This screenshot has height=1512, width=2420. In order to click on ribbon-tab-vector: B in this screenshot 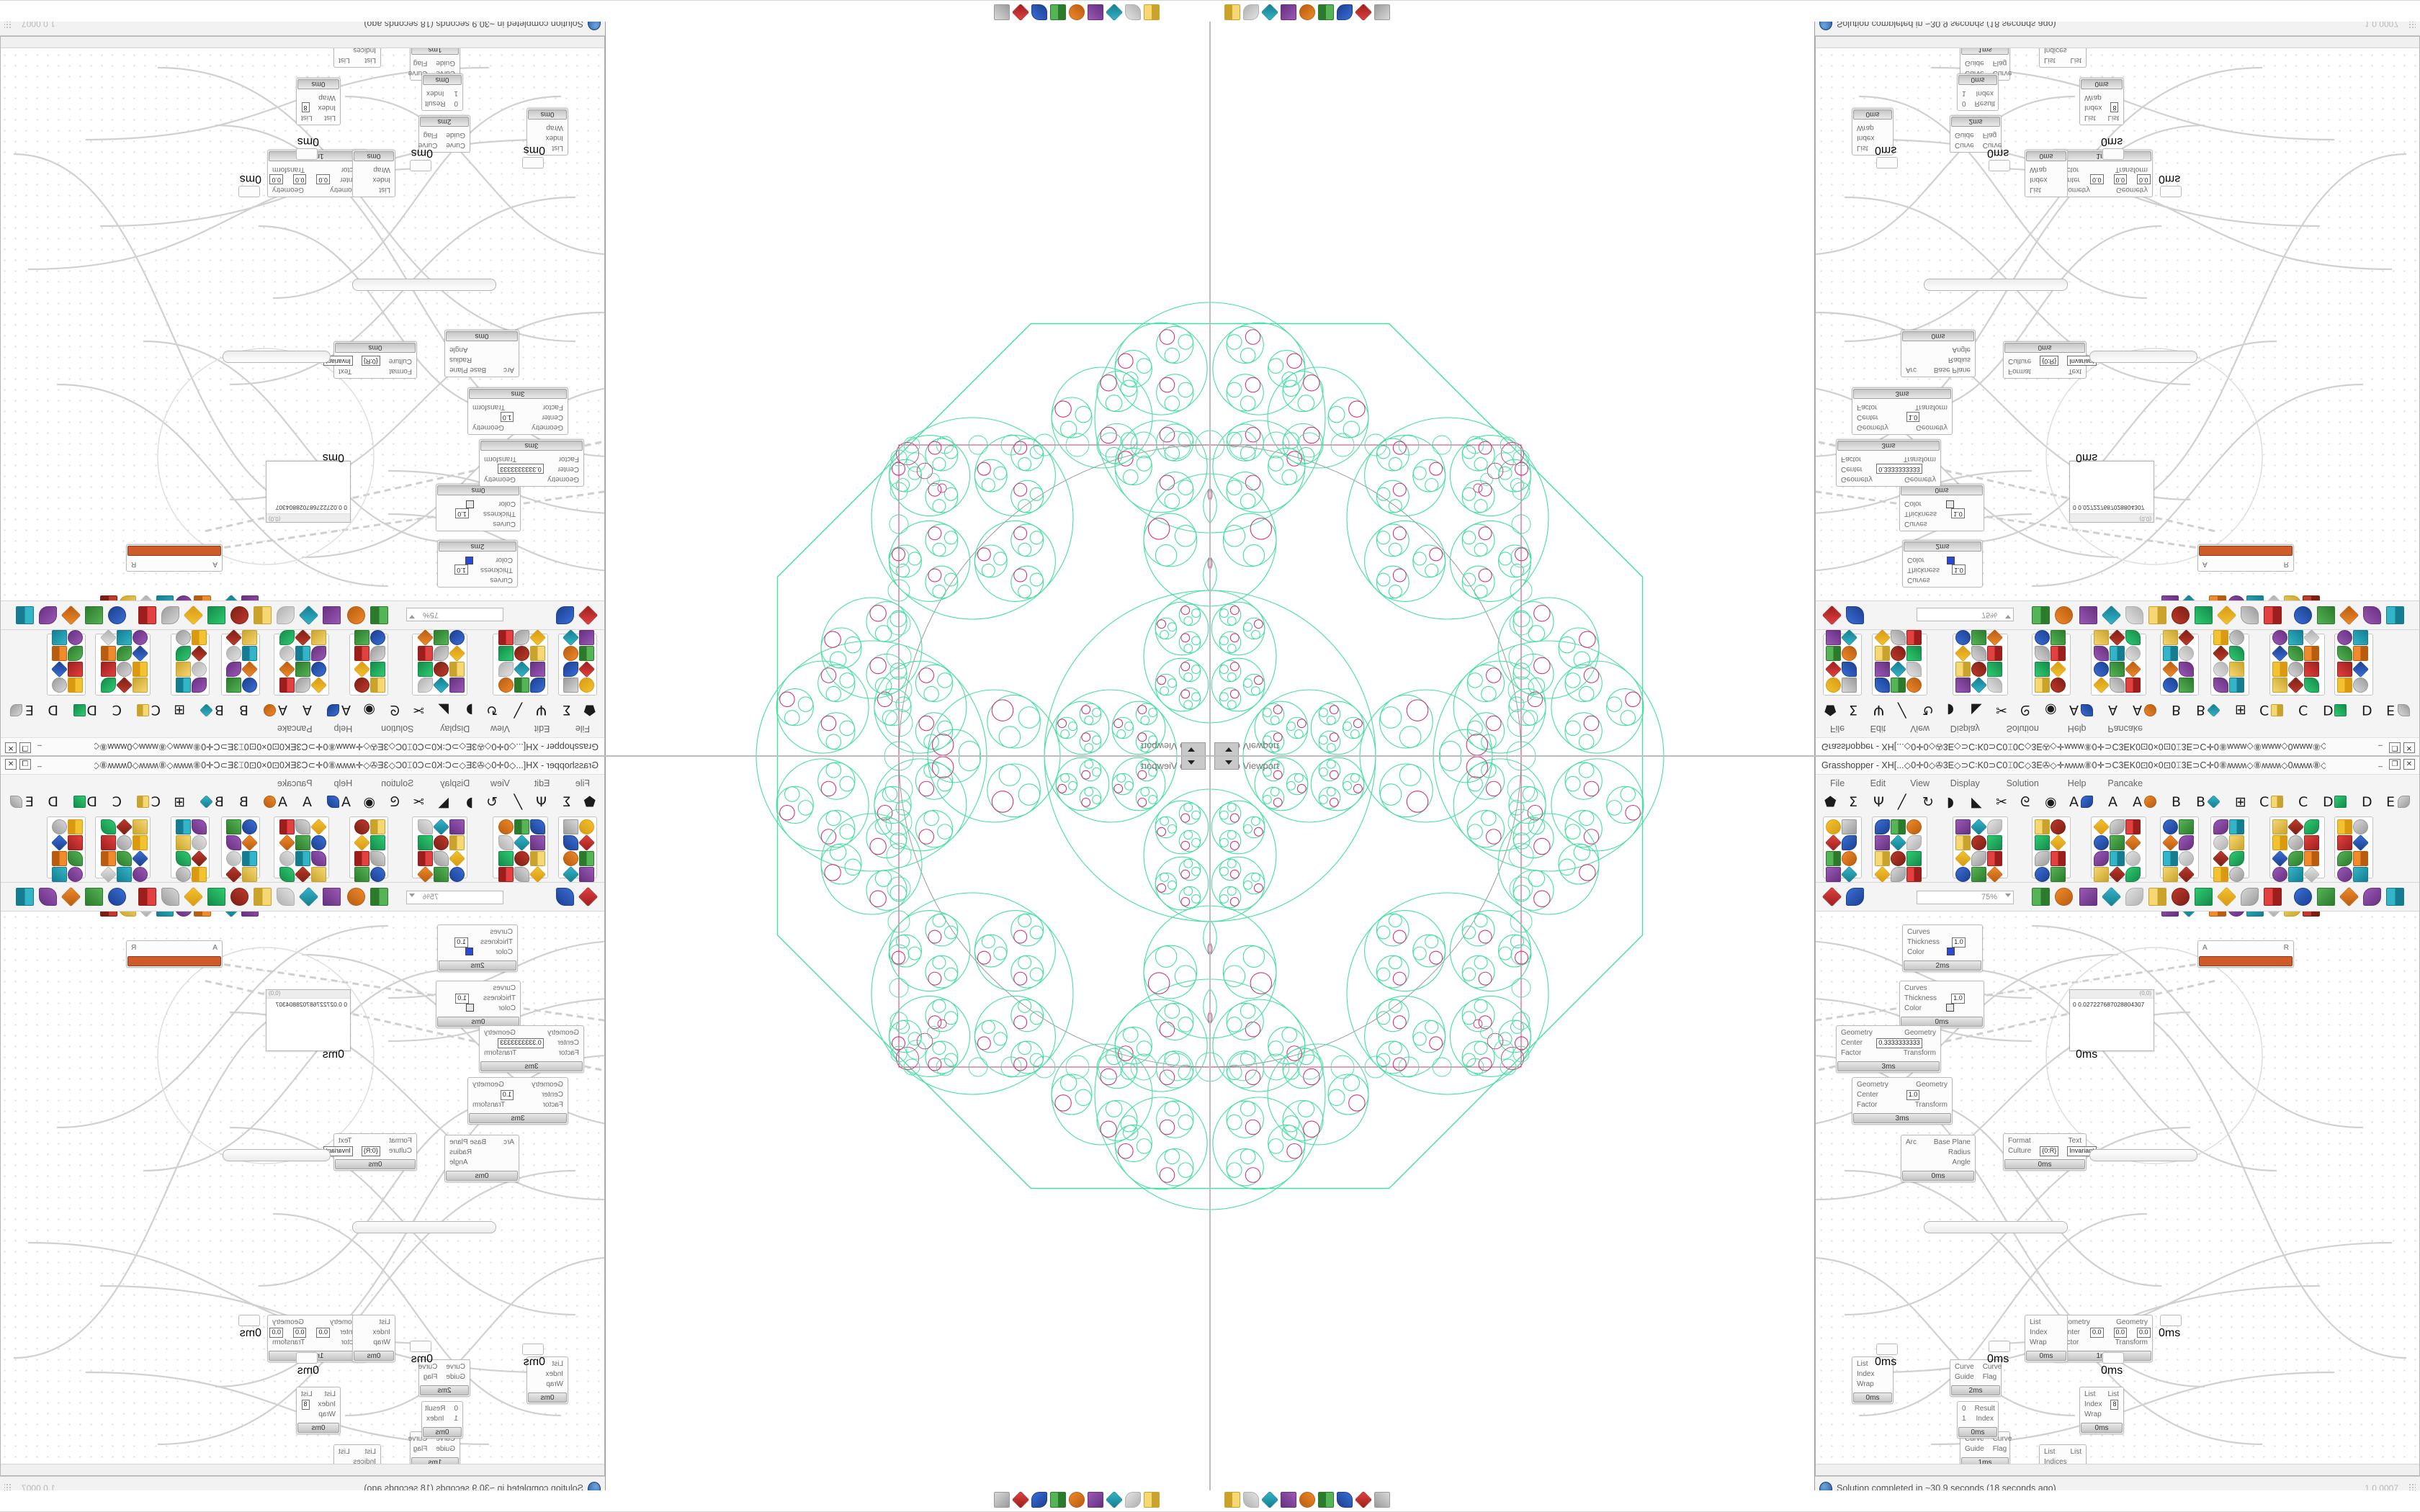, I will do `click(243, 802)`.